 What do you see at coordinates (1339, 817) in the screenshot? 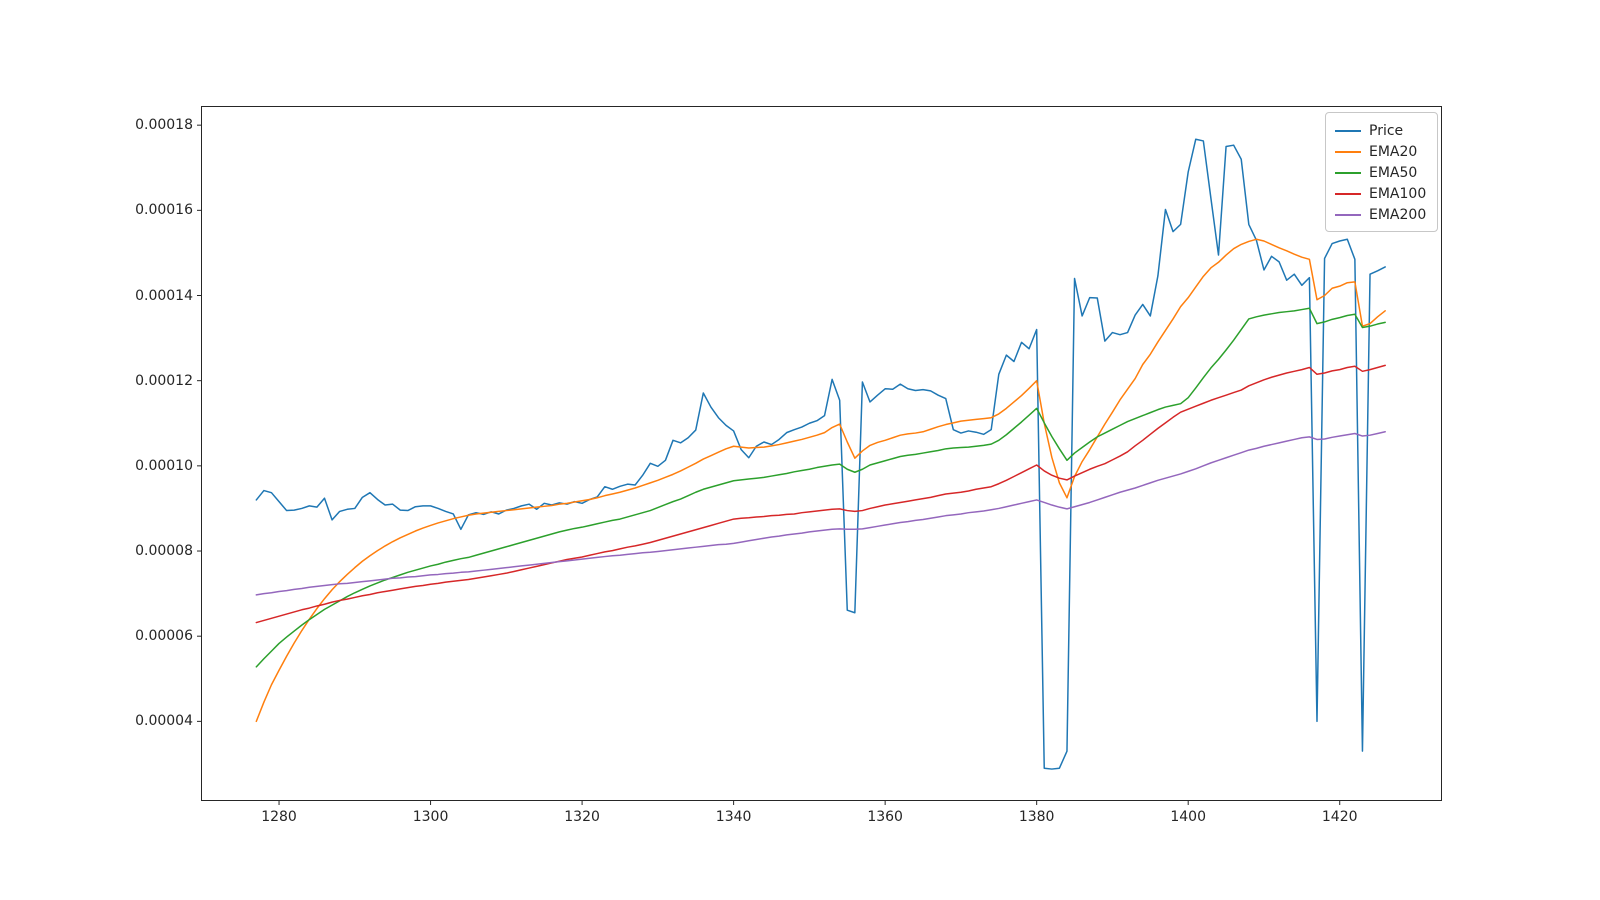
I see `x-tick-label: 1420` at bounding box center [1339, 817].